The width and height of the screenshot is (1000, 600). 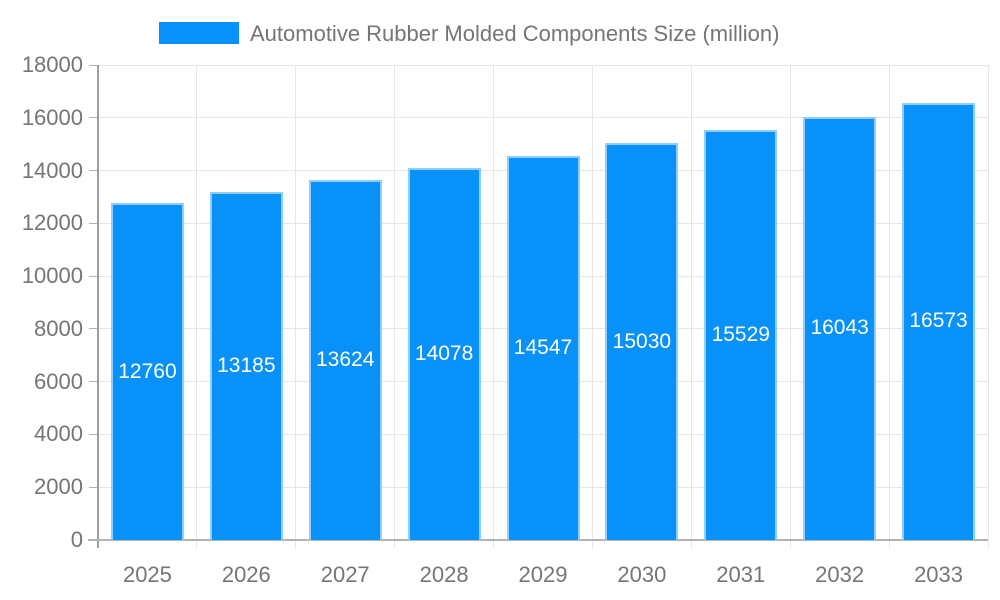 What do you see at coordinates (58, 434) in the screenshot?
I see `y-tick-label: 4000` at bounding box center [58, 434].